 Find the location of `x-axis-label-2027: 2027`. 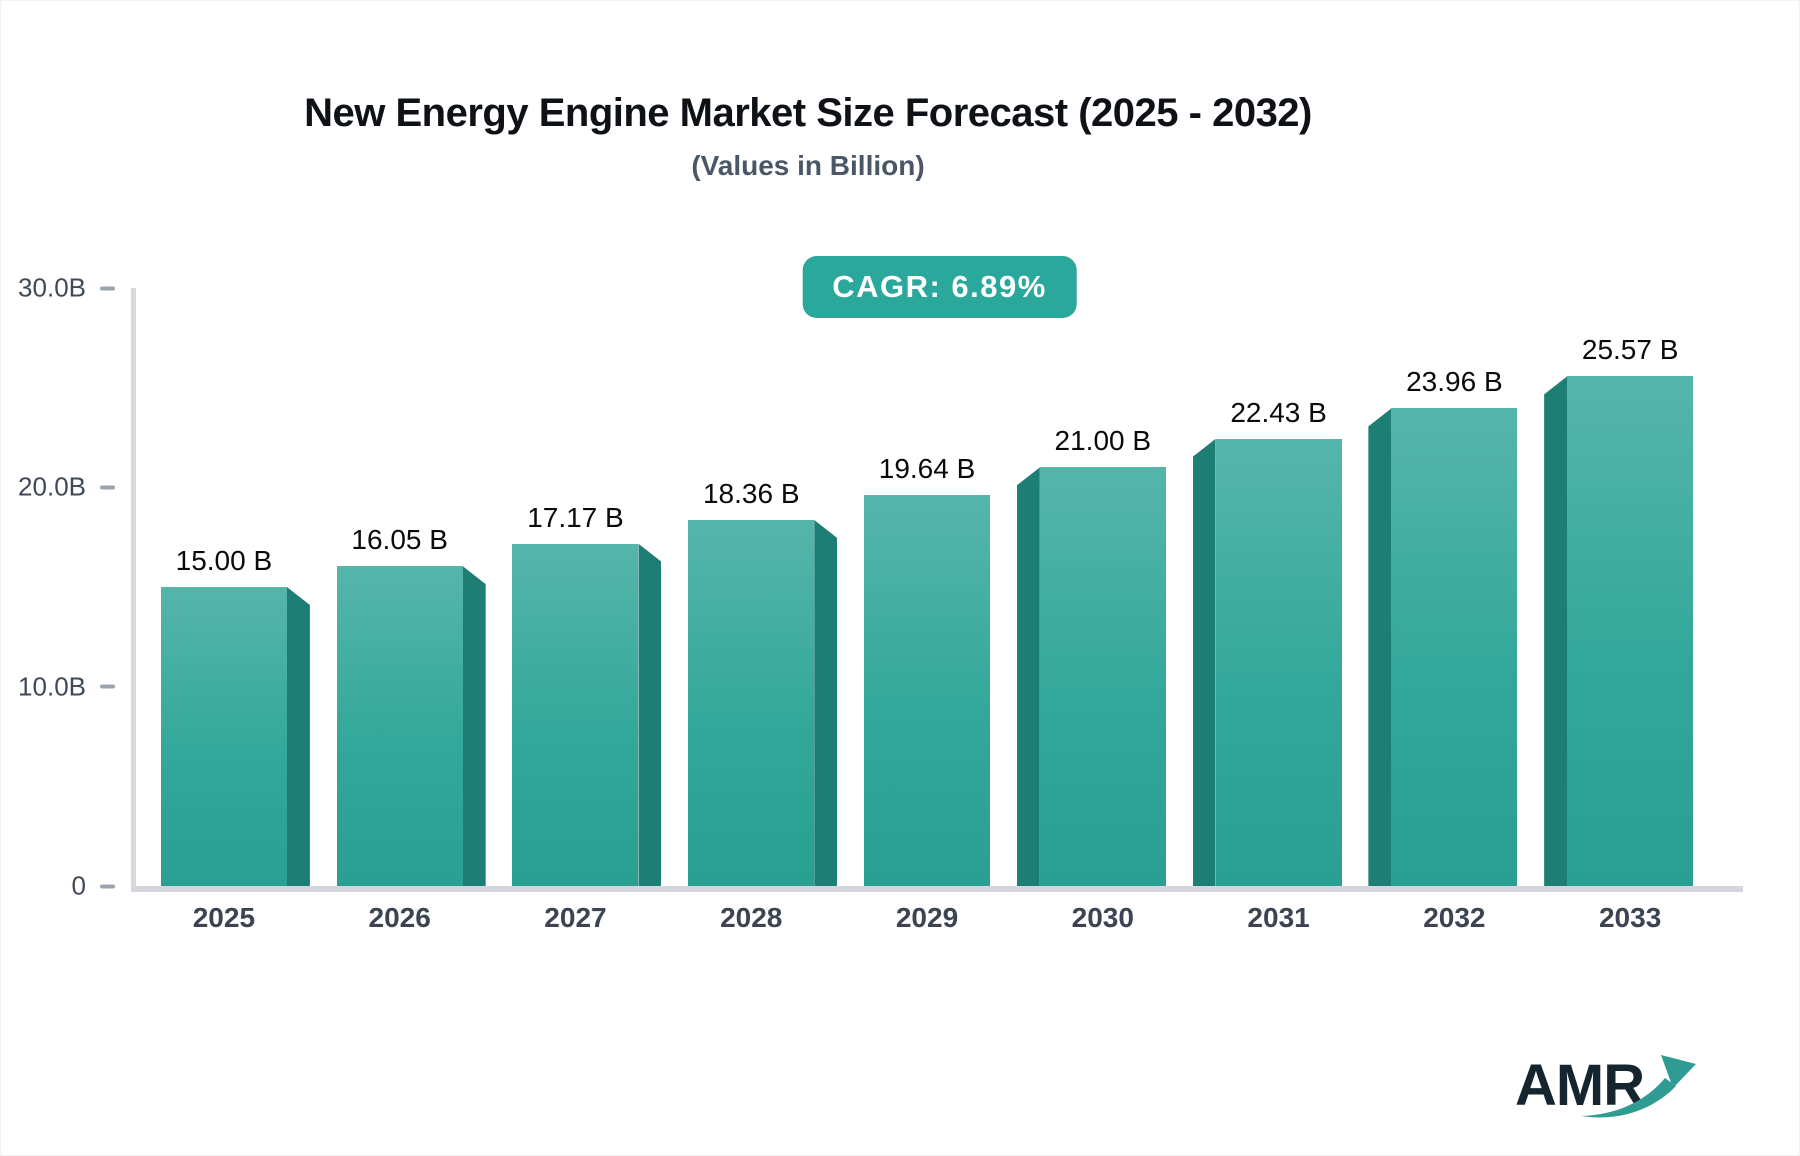

x-axis-label-2027: 2027 is located at coordinates (575, 917).